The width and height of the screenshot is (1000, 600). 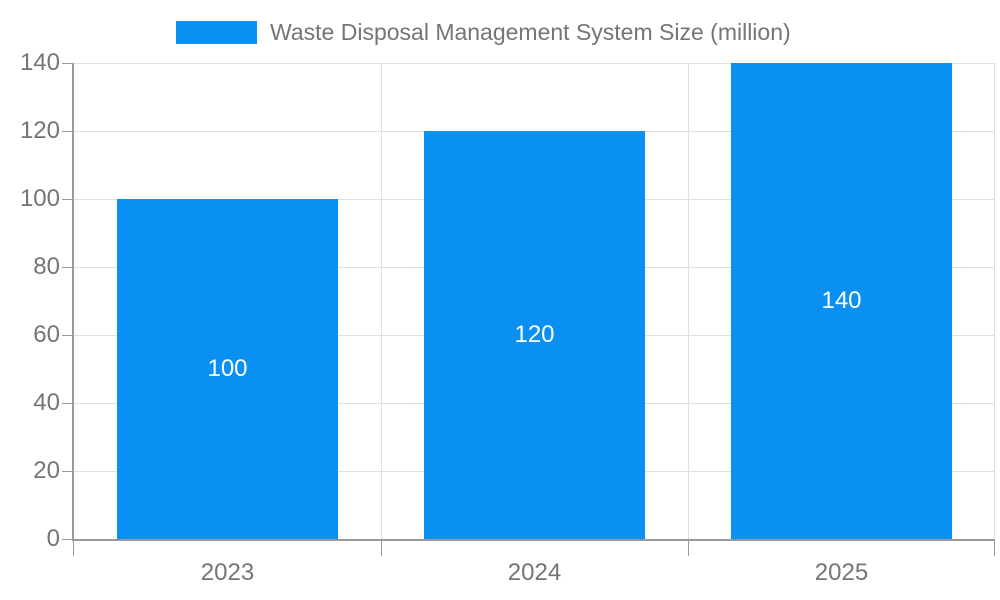 I want to click on y-tick-label: 140, so click(x=39, y=62).